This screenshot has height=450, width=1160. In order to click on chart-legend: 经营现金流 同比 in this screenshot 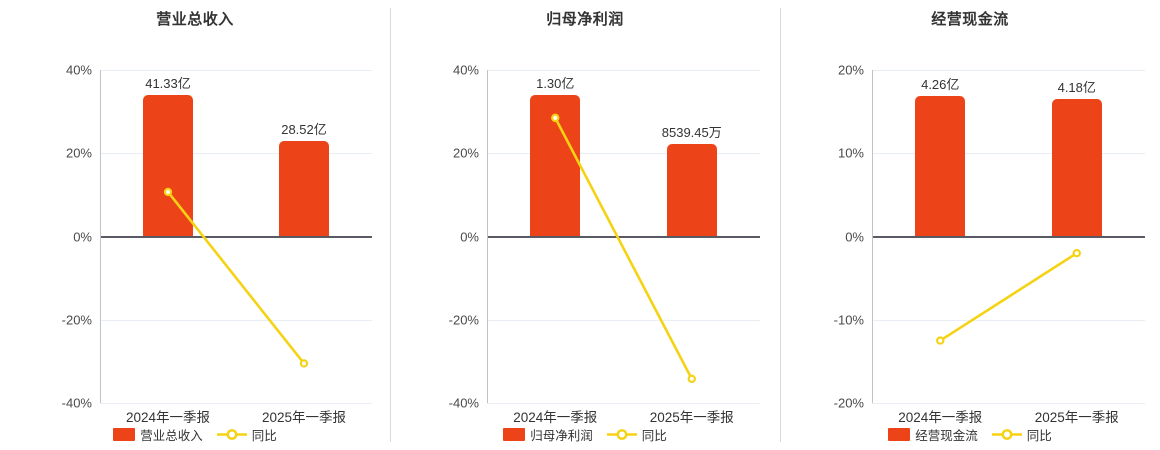, I will do `click(970, 434)`.